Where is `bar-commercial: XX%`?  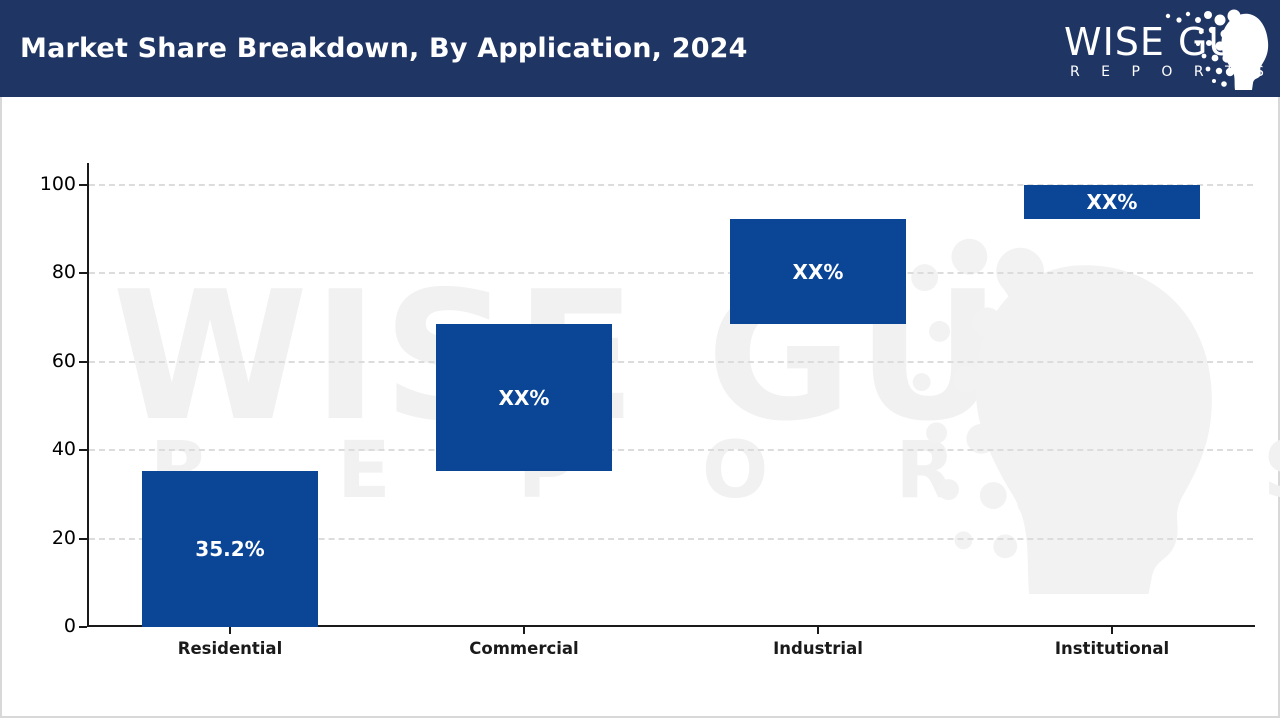
bar-commercial: XX% is located at coordinates (524, 398).